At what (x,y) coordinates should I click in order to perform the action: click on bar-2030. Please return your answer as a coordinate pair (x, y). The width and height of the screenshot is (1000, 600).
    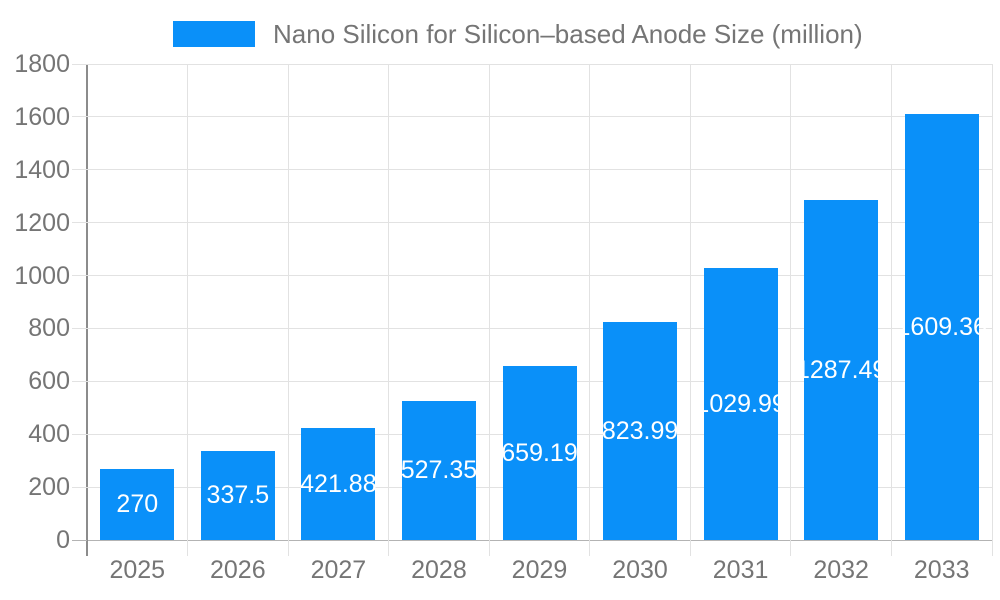
    Looking at the image, I should click on (640, 431).